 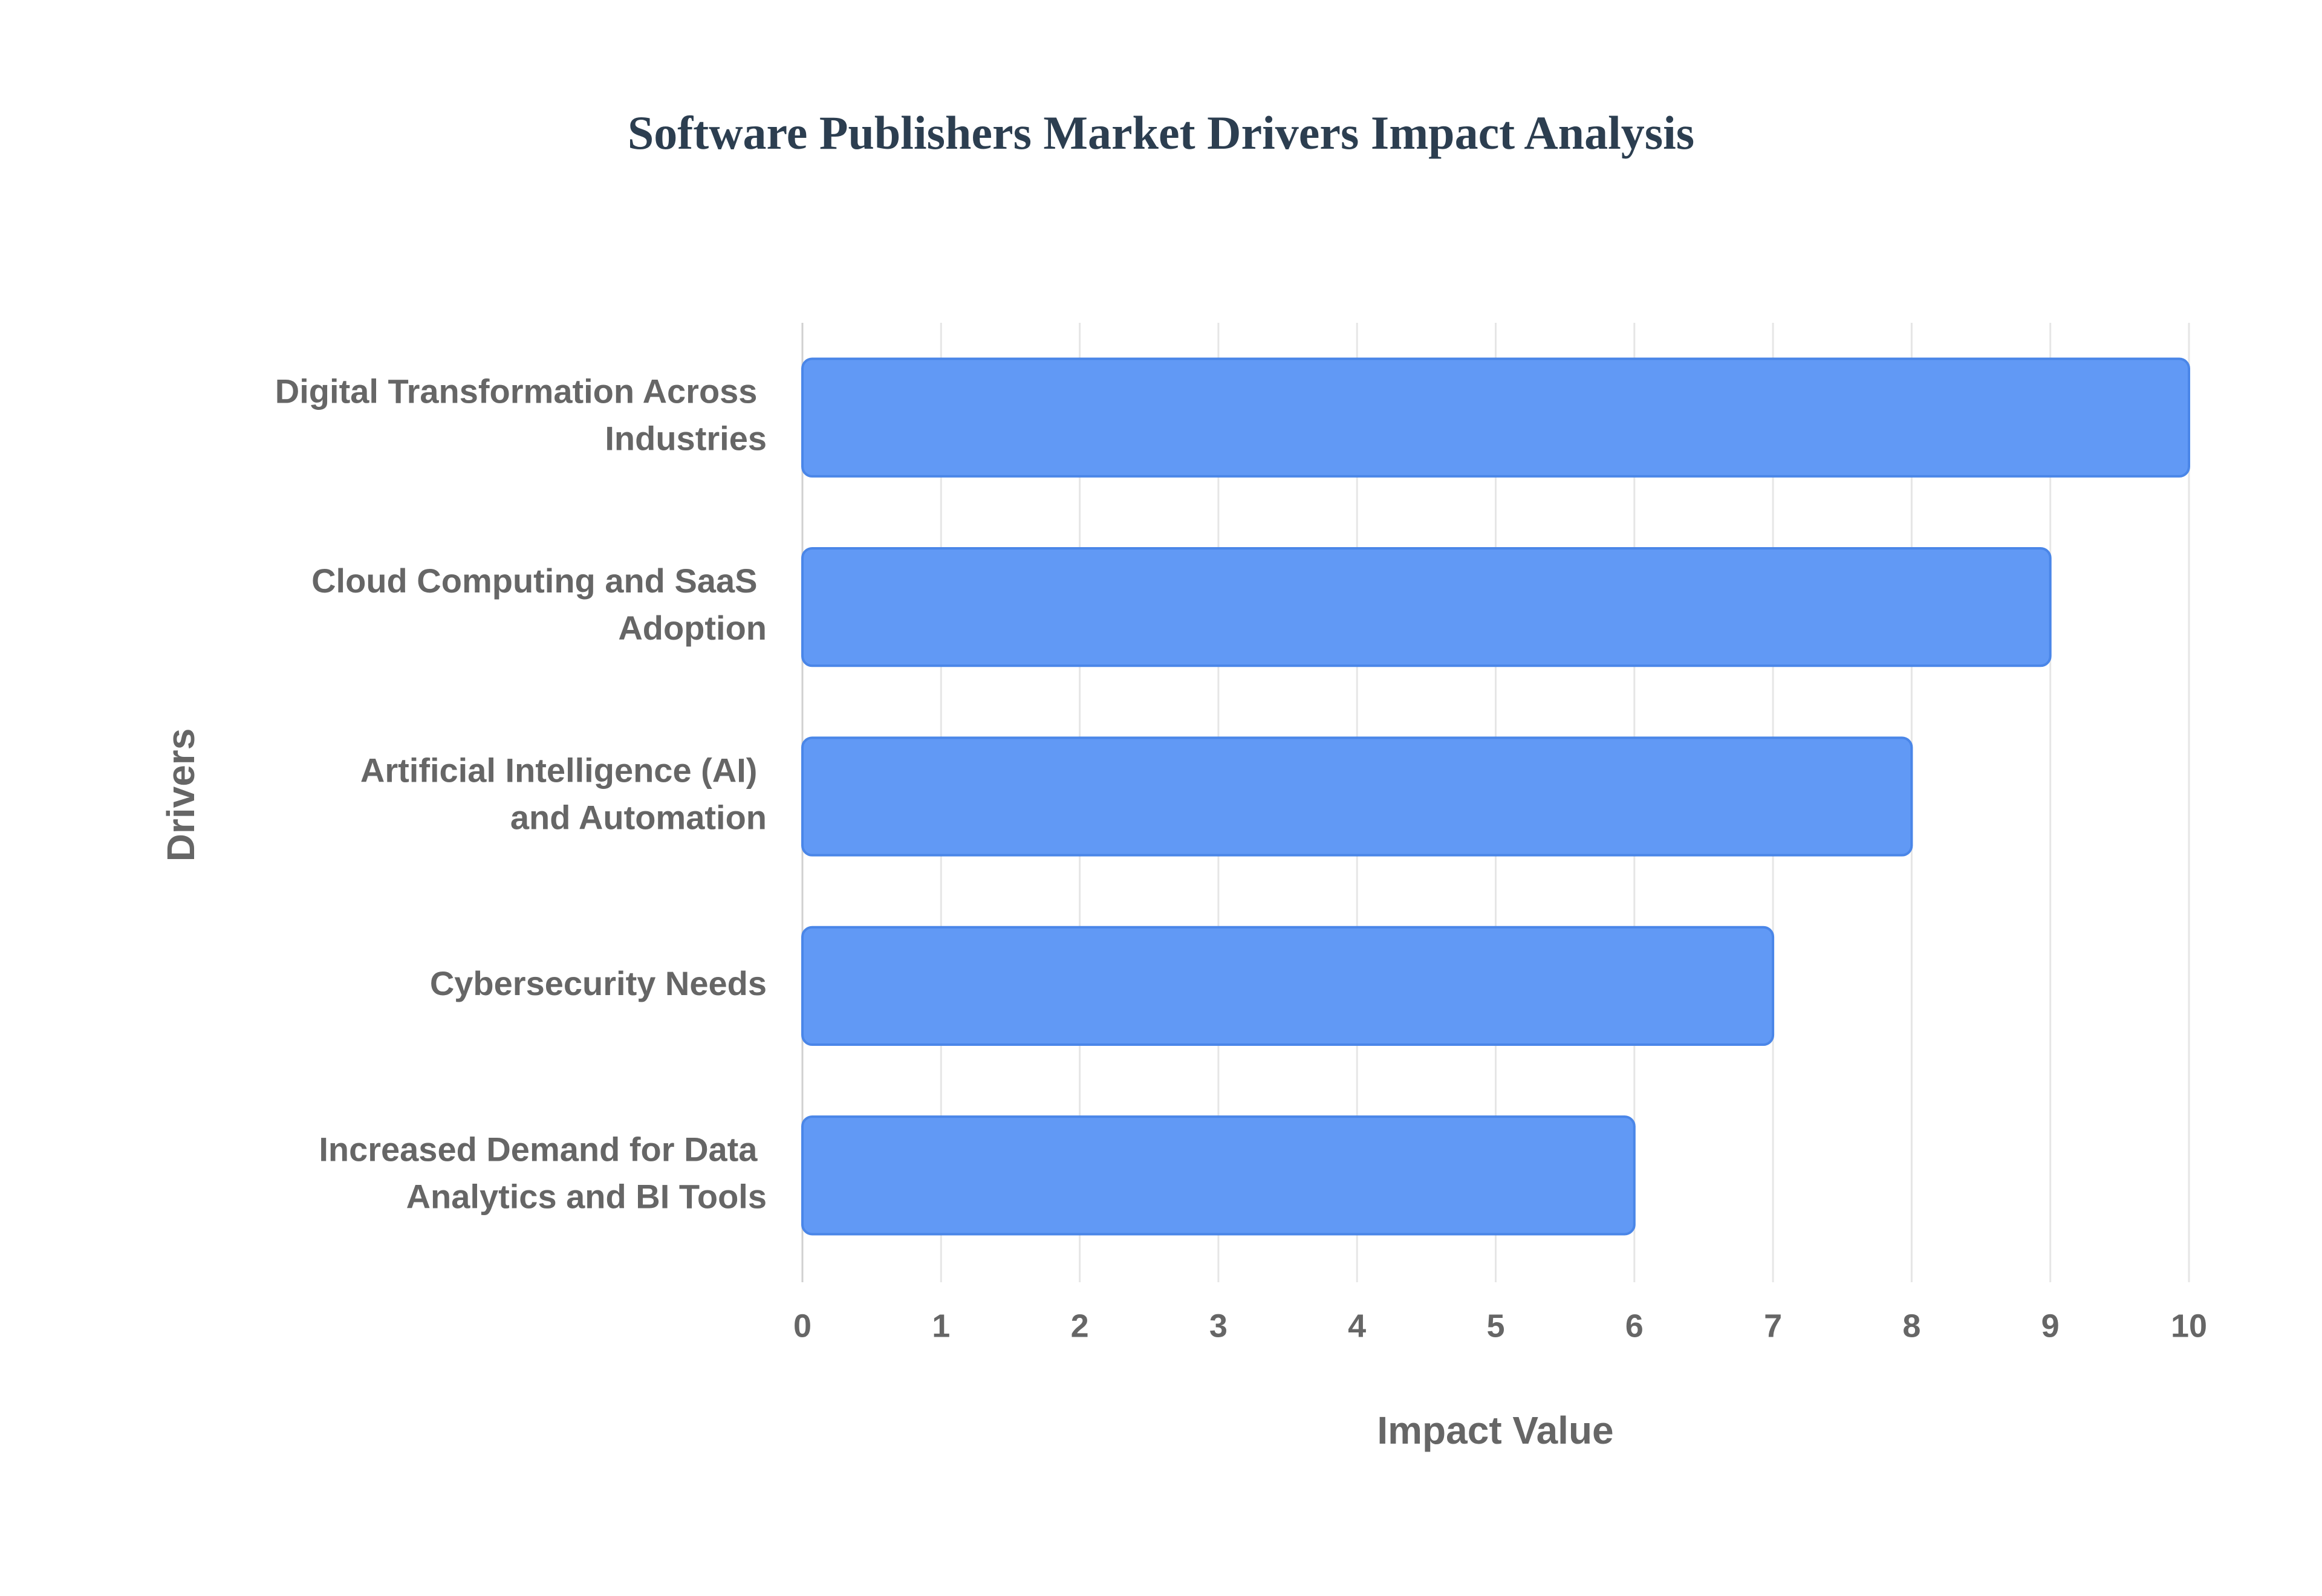 I want to click on y-tick-label: Digital Transformation Across Industries, so click(x=521, y=414).